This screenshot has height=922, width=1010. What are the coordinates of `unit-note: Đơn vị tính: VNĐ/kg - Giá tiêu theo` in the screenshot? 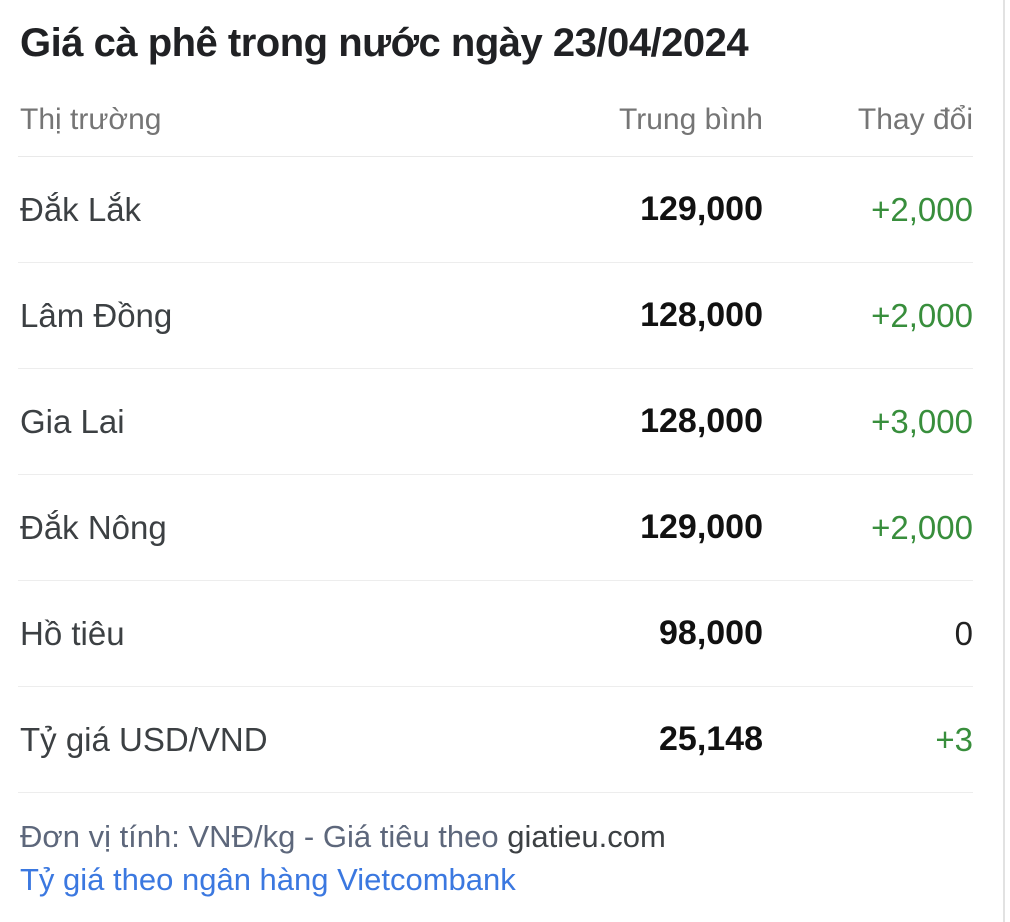 It's located at (264, 836).